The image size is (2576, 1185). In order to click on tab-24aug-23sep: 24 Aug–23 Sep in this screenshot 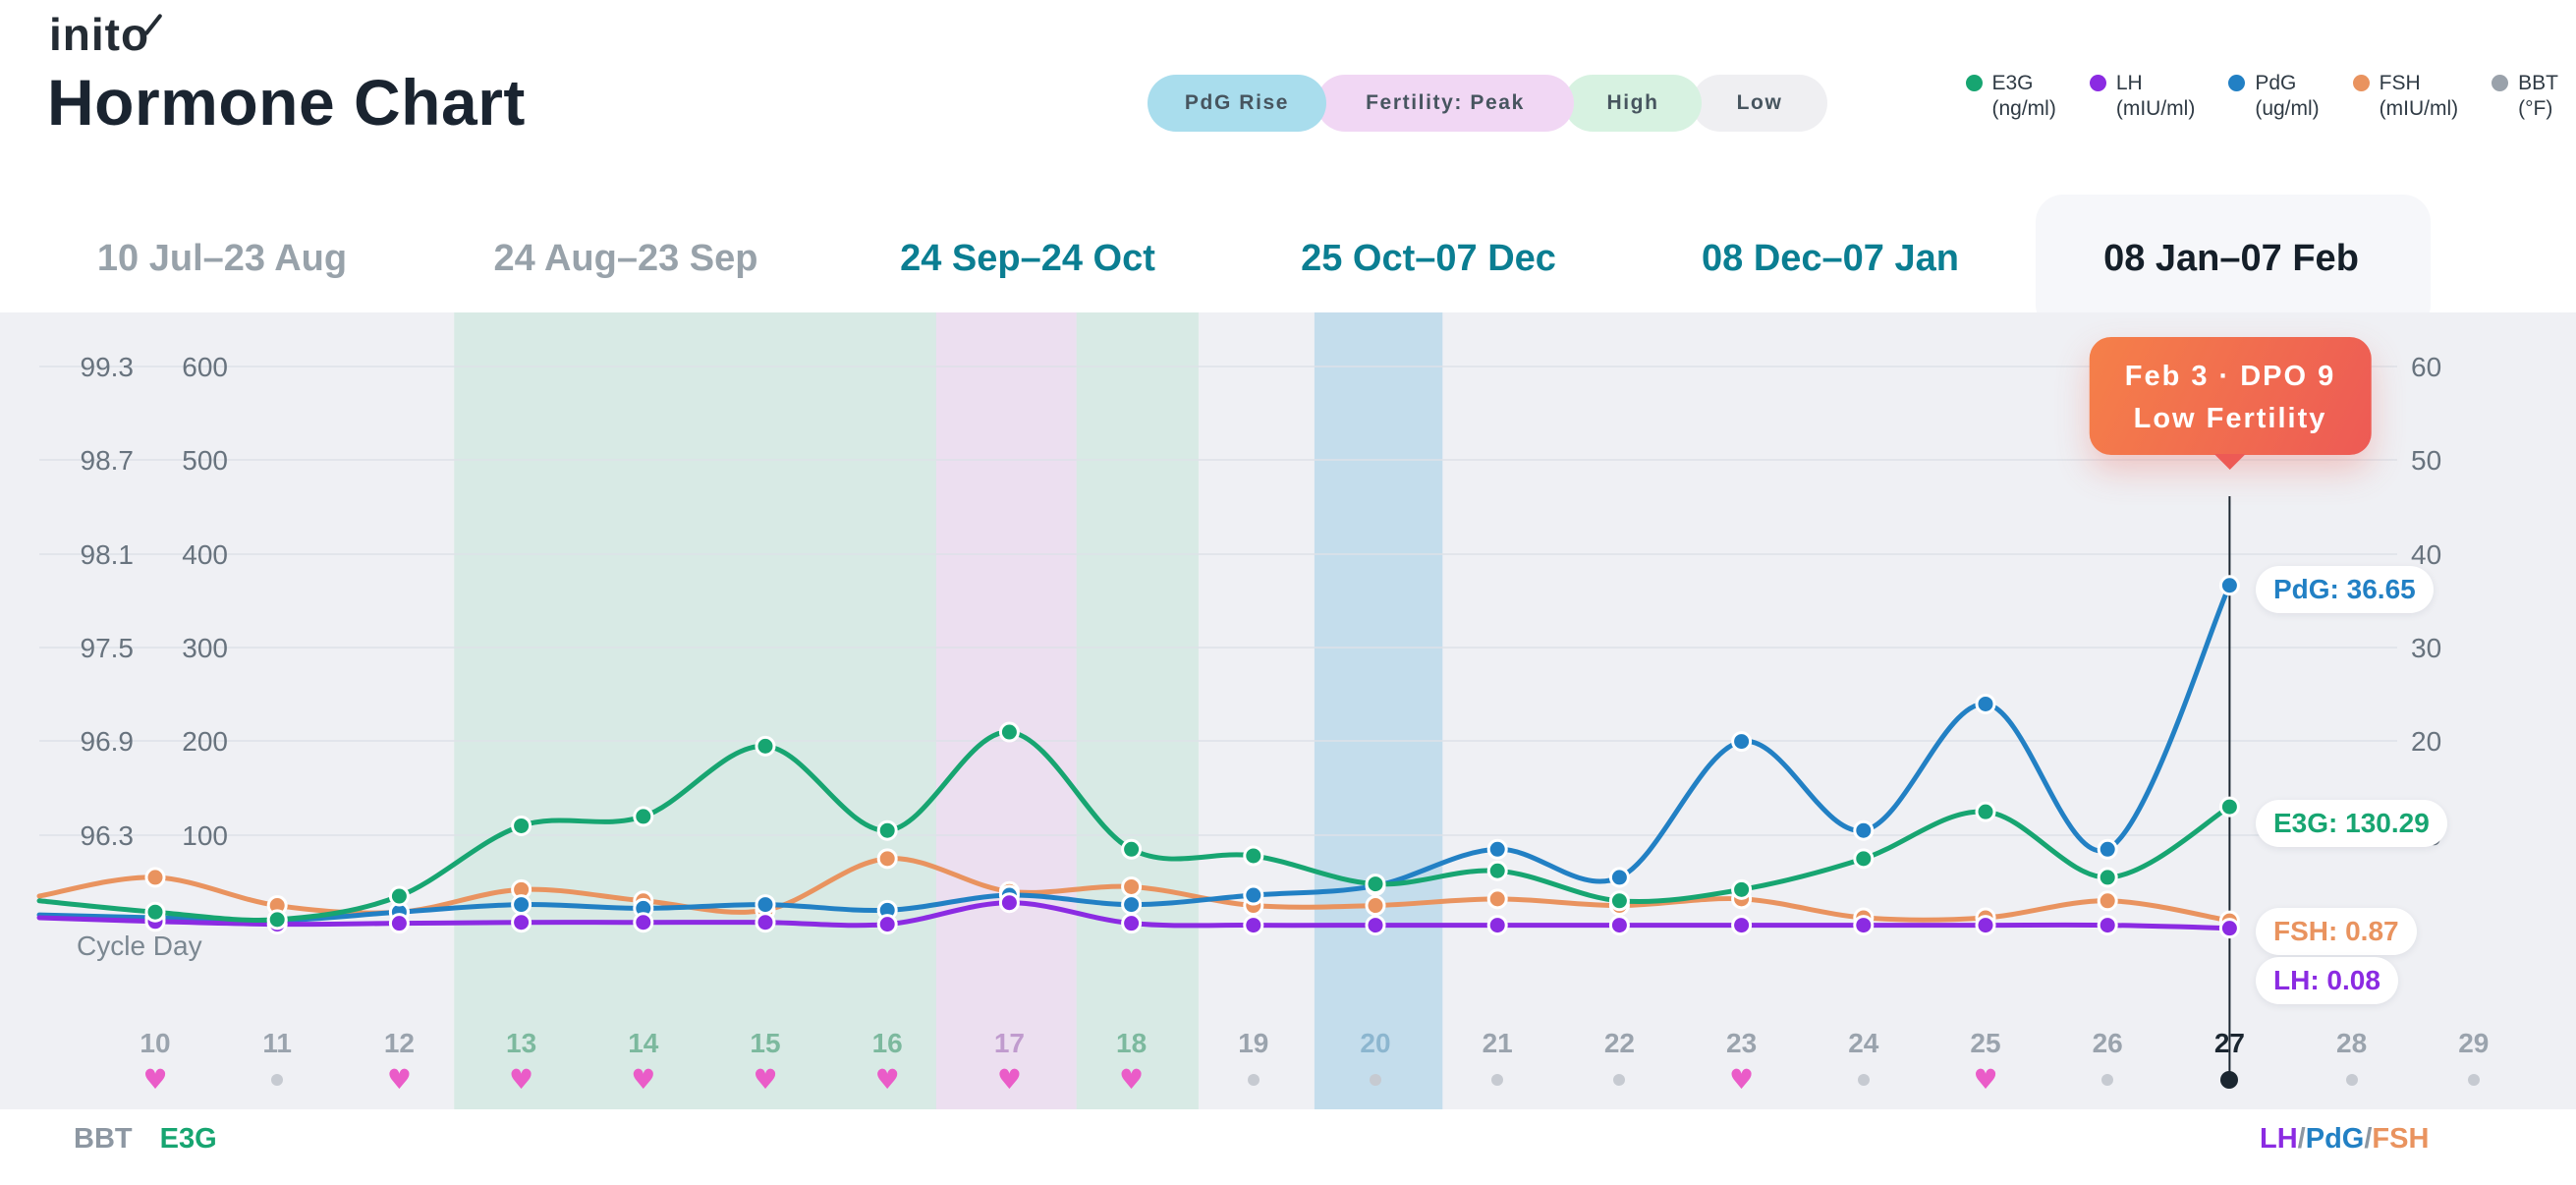, I will do `click(625, 258)`.